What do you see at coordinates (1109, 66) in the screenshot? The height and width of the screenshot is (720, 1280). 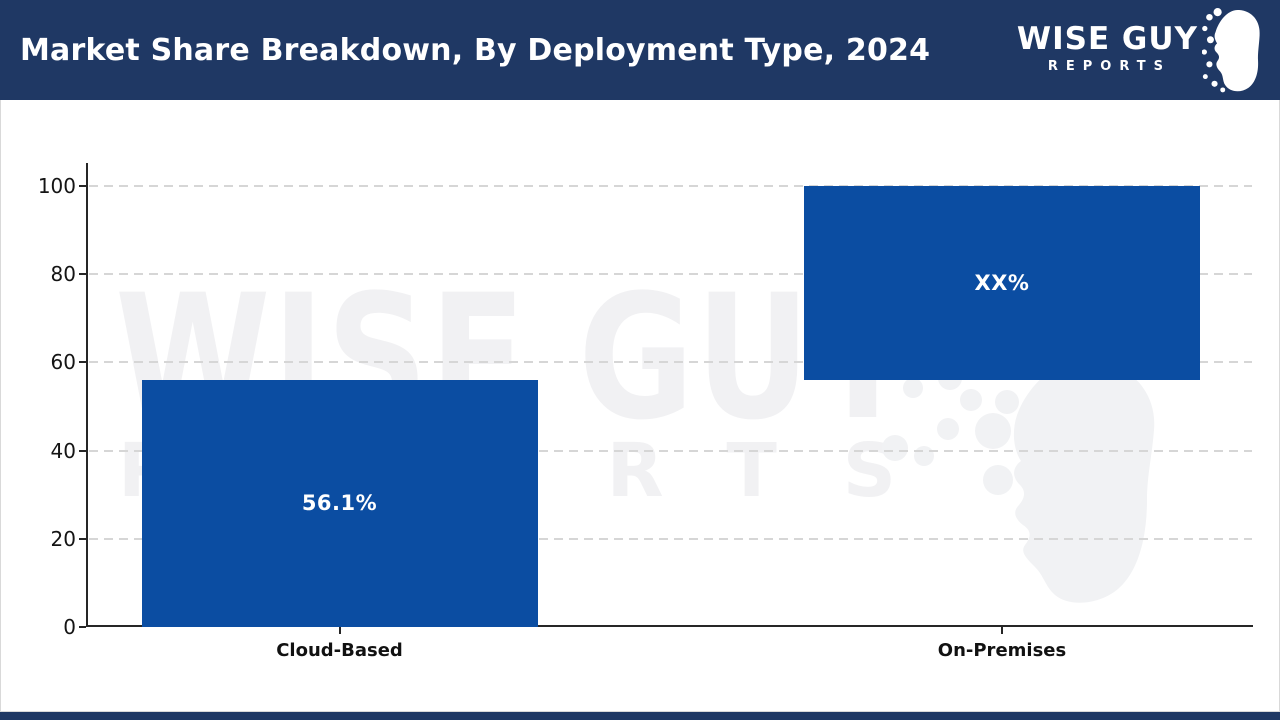 I see `brand-subtitle: REPORTS` at bounding box center [1109, 66].